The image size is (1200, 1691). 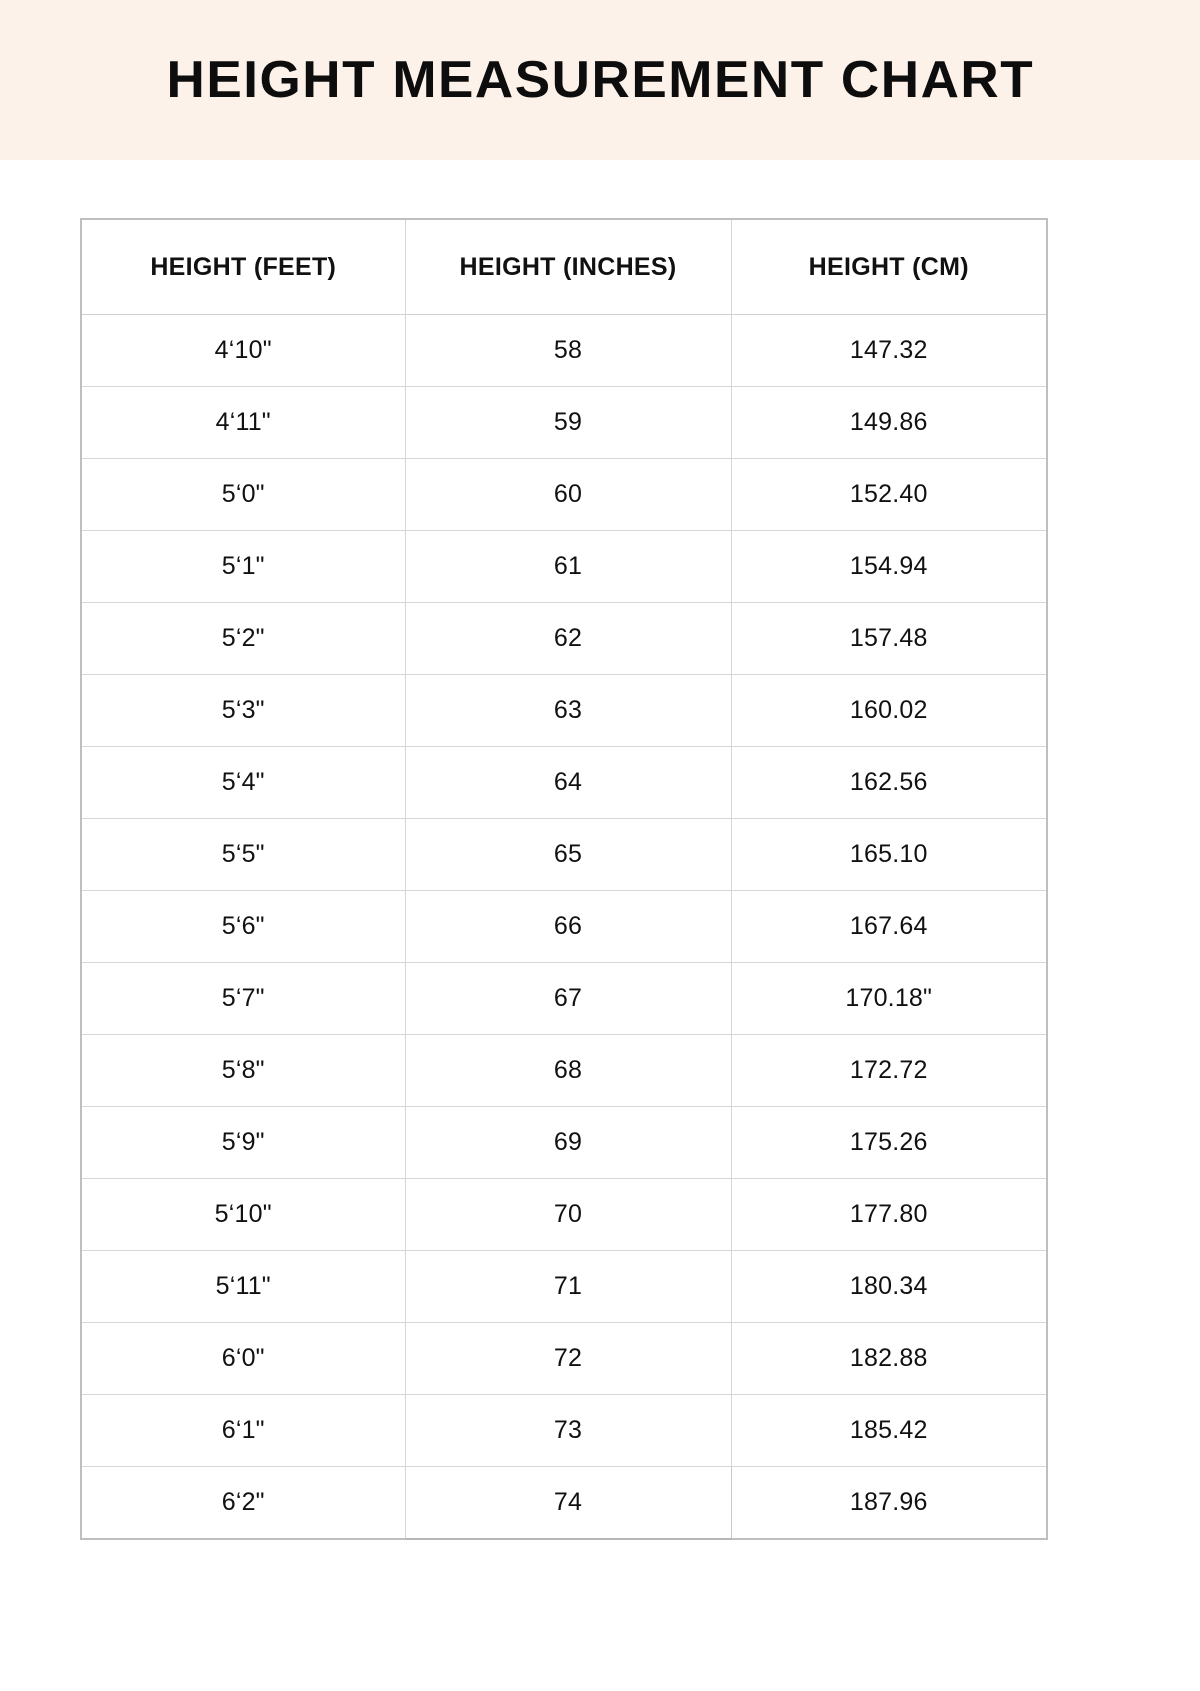 I want to click on cell-text: 180.34, so click(x=888, y=1286).